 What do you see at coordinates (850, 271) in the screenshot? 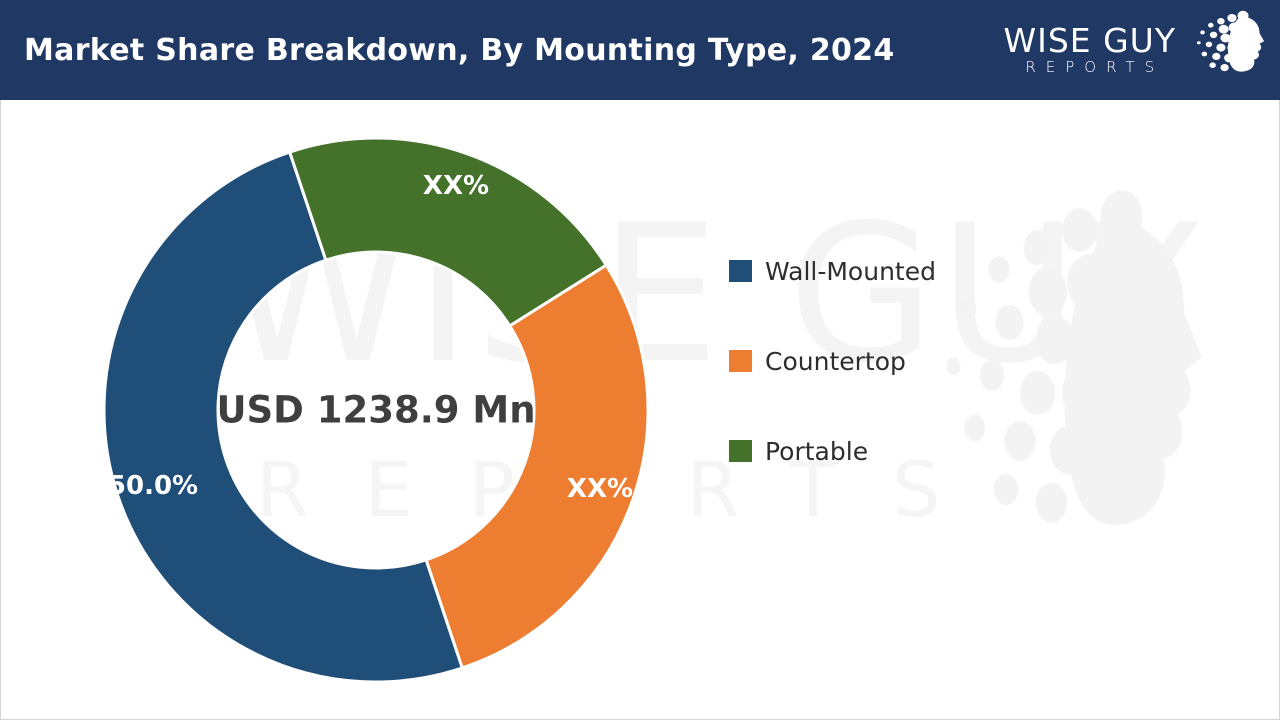
I see `legend-label-wall-mounted: Wall-Mounted` at bounding box center [850, 271].